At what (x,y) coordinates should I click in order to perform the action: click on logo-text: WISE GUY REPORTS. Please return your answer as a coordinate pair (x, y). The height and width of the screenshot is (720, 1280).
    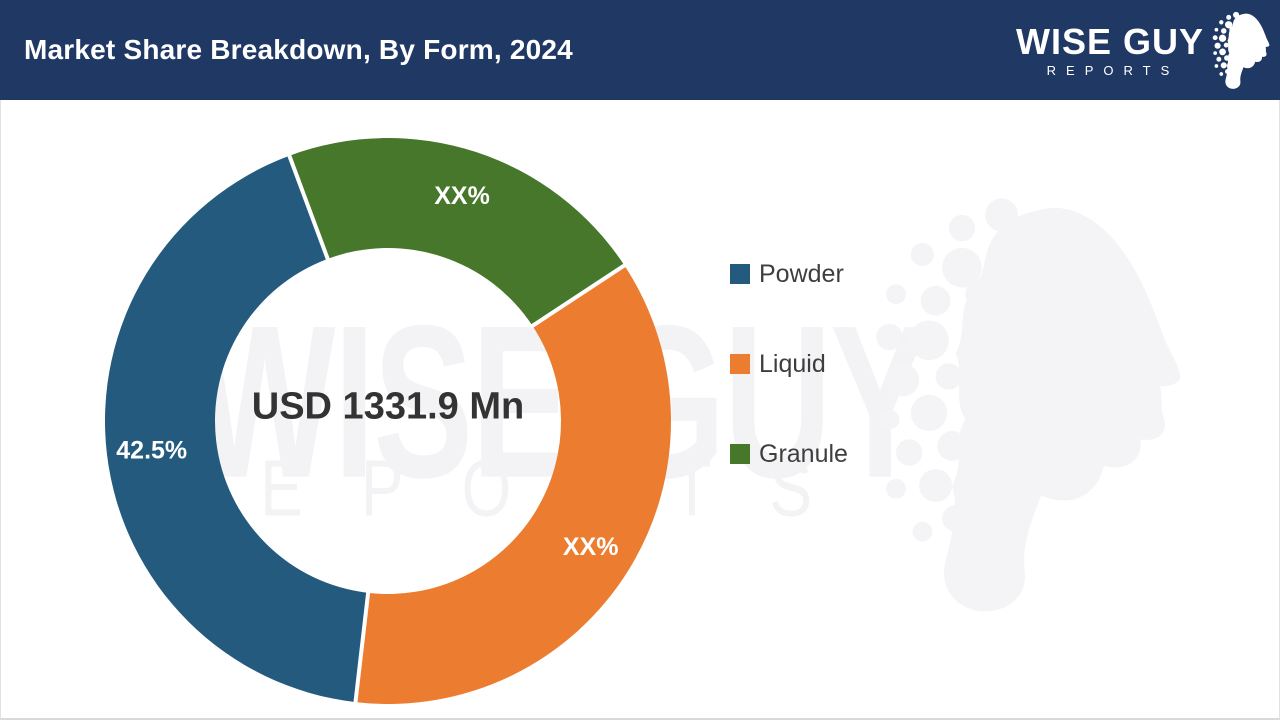
    Looking at the image, I should click on (1109, 49).